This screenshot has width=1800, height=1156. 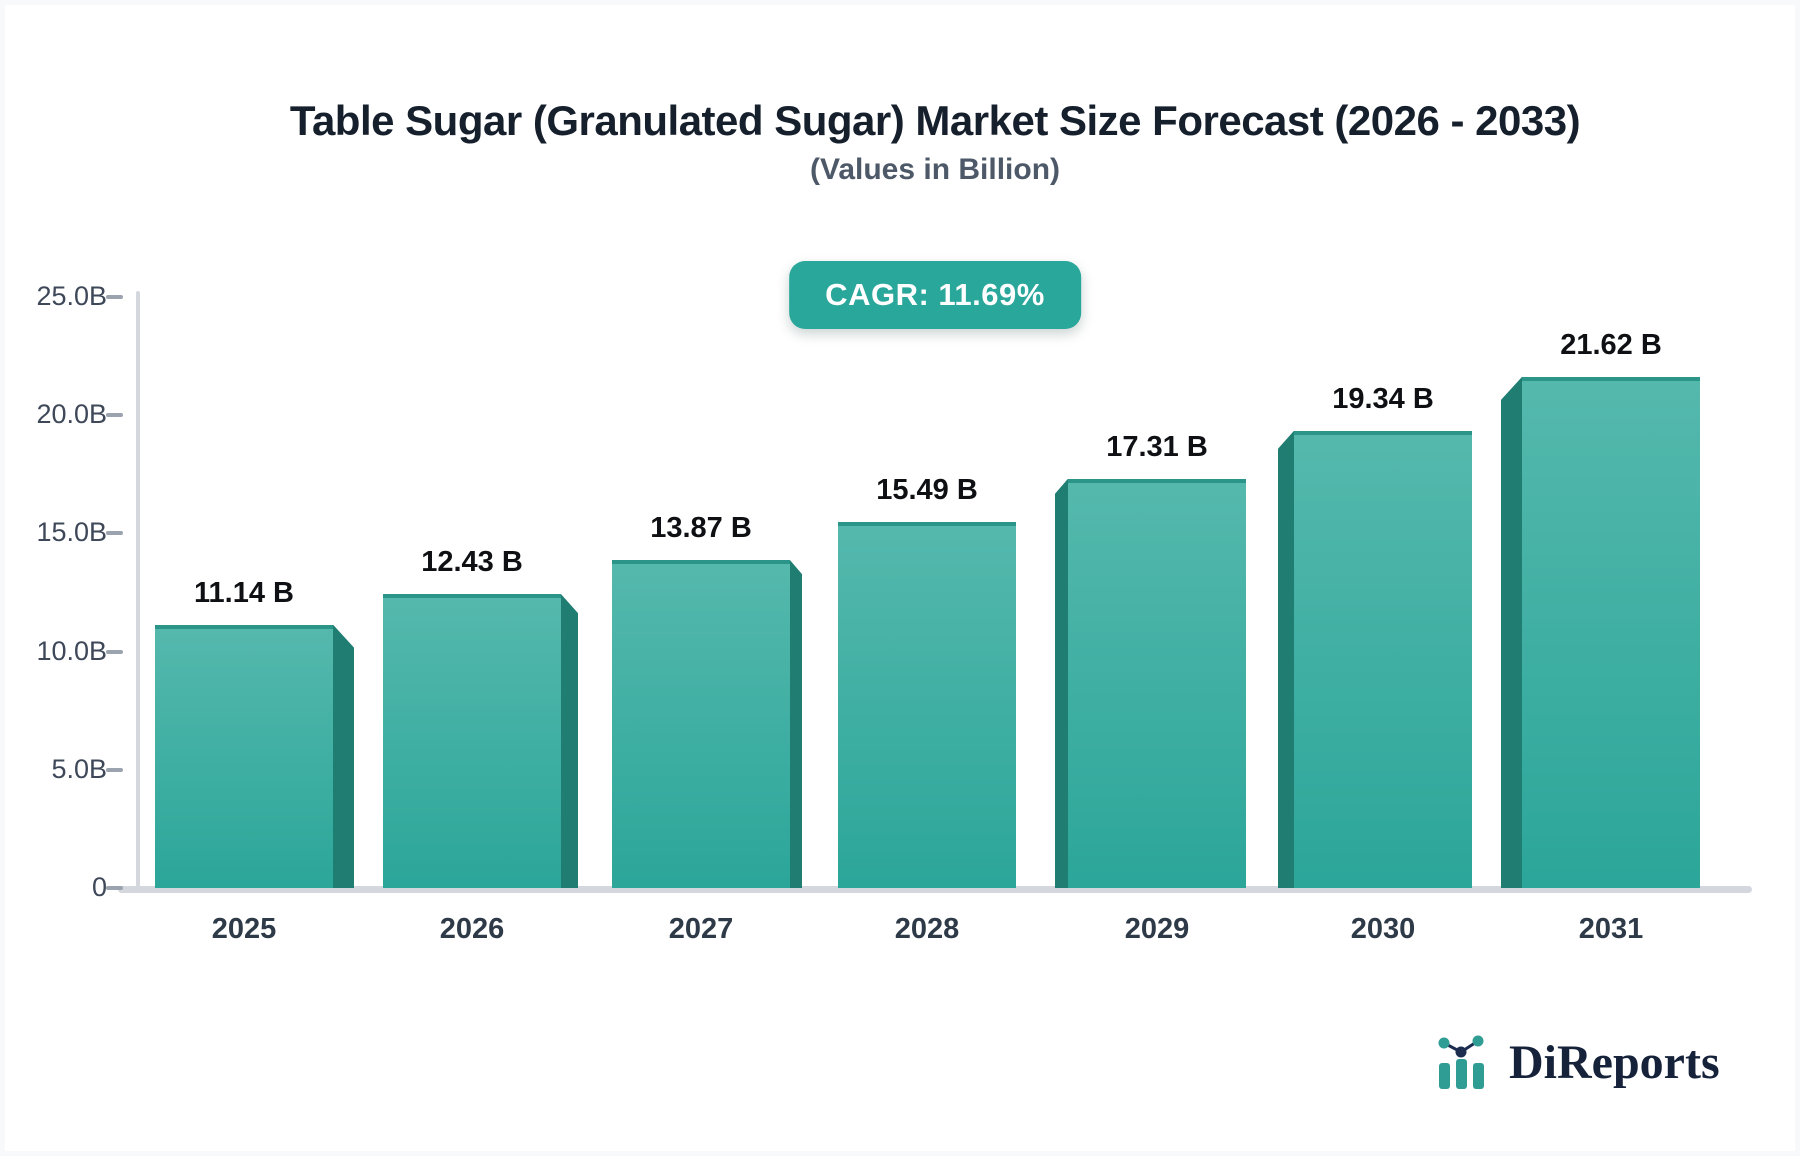 I want to click on bar-value-label: 15.49 B, so click(x=927, y=489).